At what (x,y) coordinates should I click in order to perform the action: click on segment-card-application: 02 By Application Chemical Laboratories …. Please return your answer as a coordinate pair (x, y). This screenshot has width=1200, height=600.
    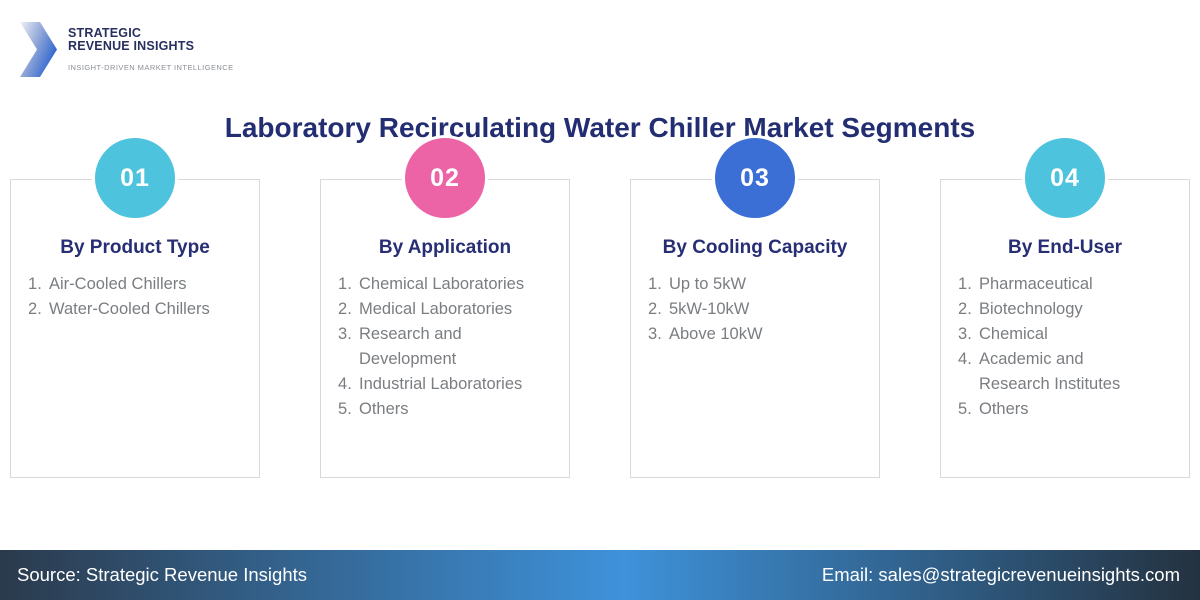
    Looking at the image, I should click on (445, 306).